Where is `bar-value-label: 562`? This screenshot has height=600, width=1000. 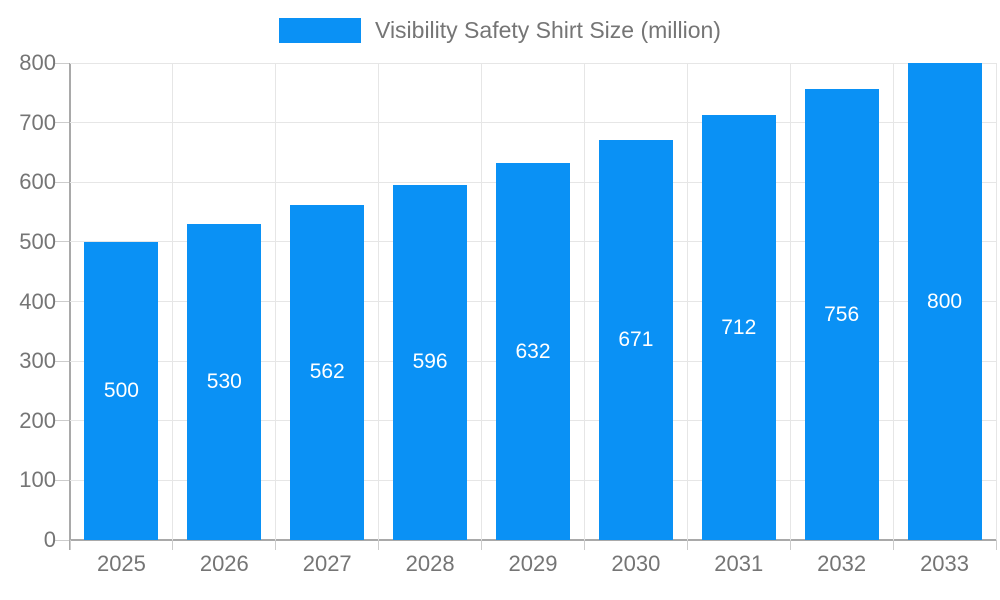 bar-value-label: 562 is located at coordinates (327, 372).